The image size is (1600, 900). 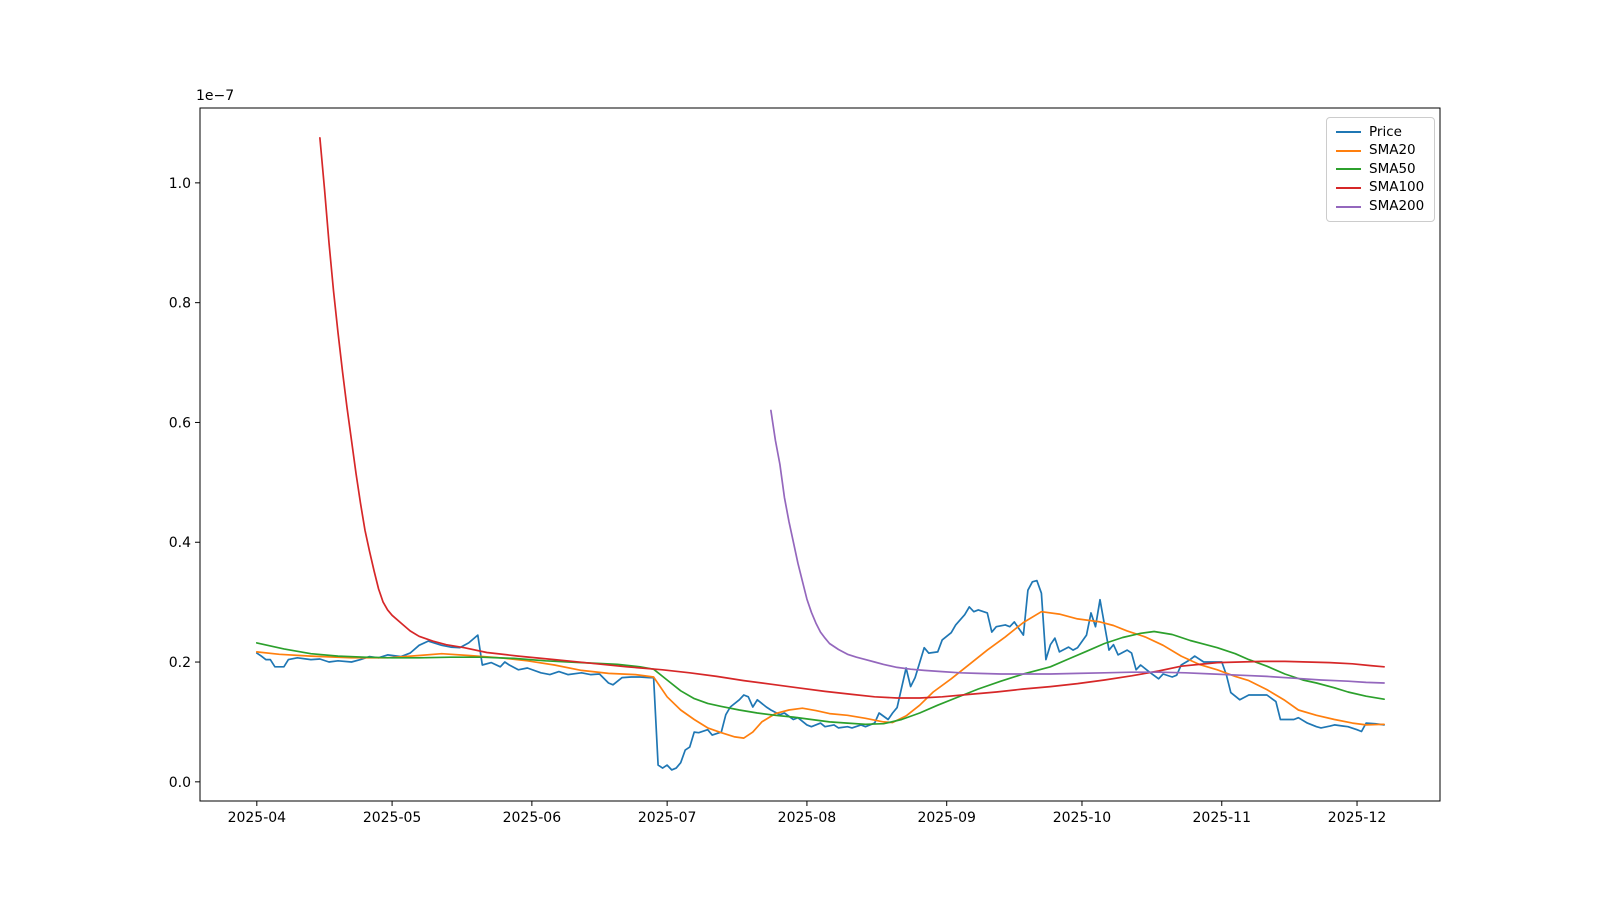 I want to click on legend-entry-sma50: SMA50, so click(x=1381, y=169).